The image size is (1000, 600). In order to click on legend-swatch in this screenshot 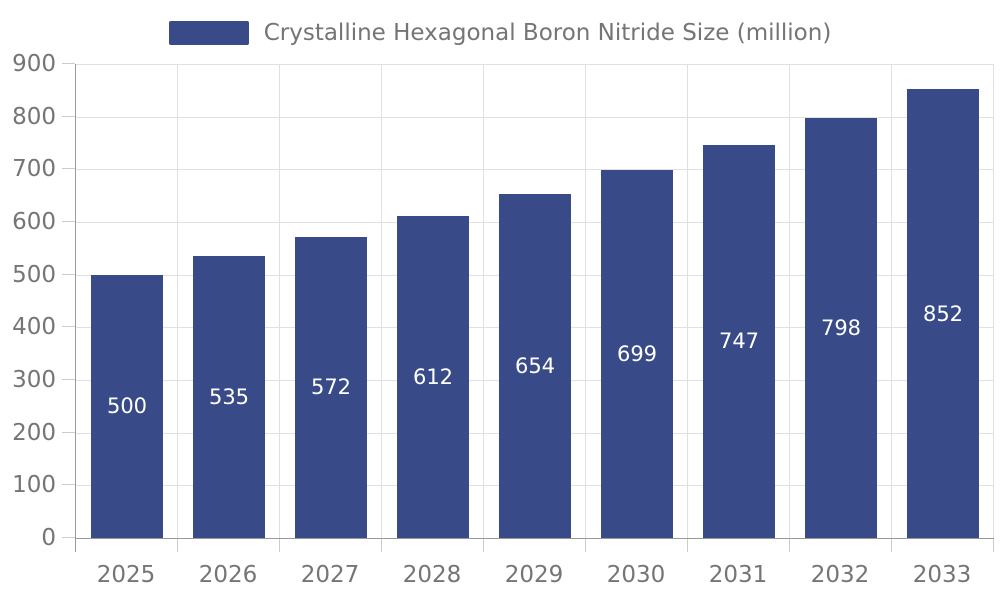, I will do `click(208, 33)`.